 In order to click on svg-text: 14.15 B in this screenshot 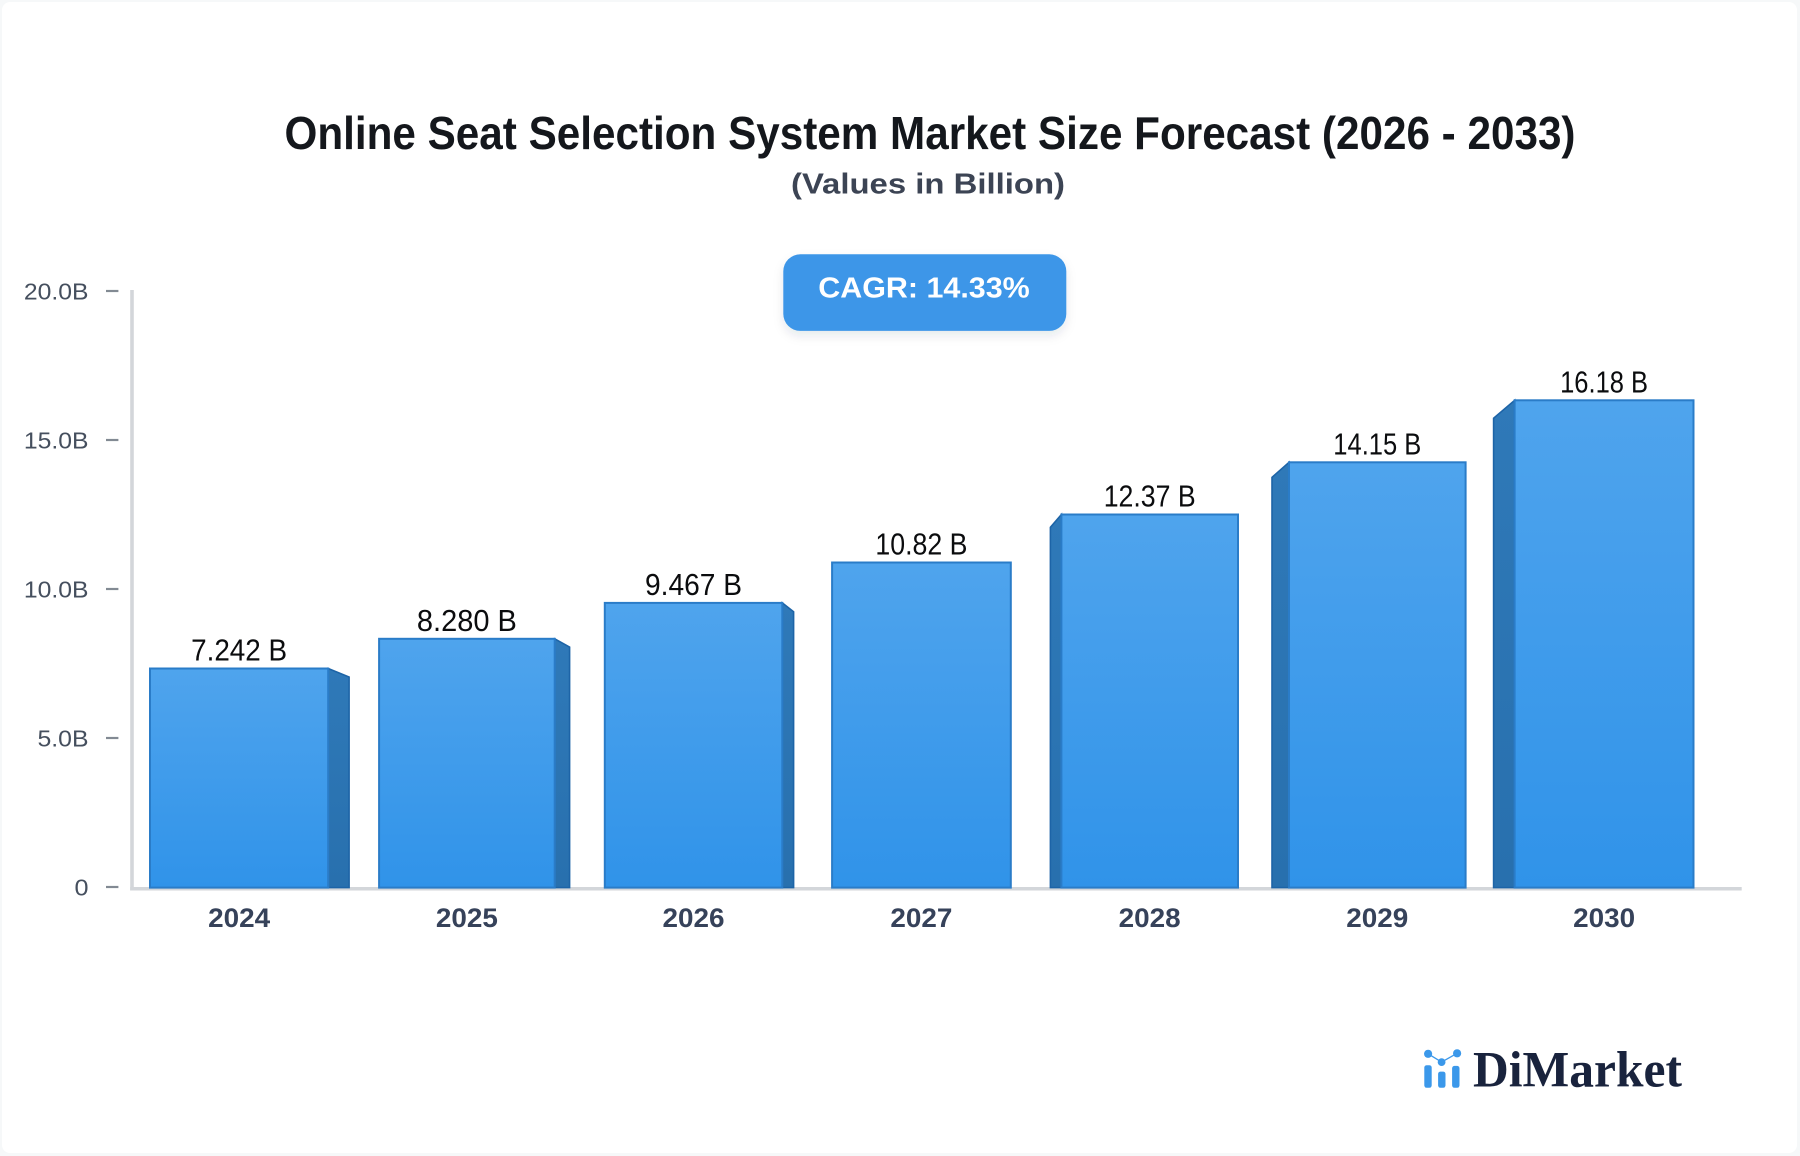, I will do `click(1377, 443)`.